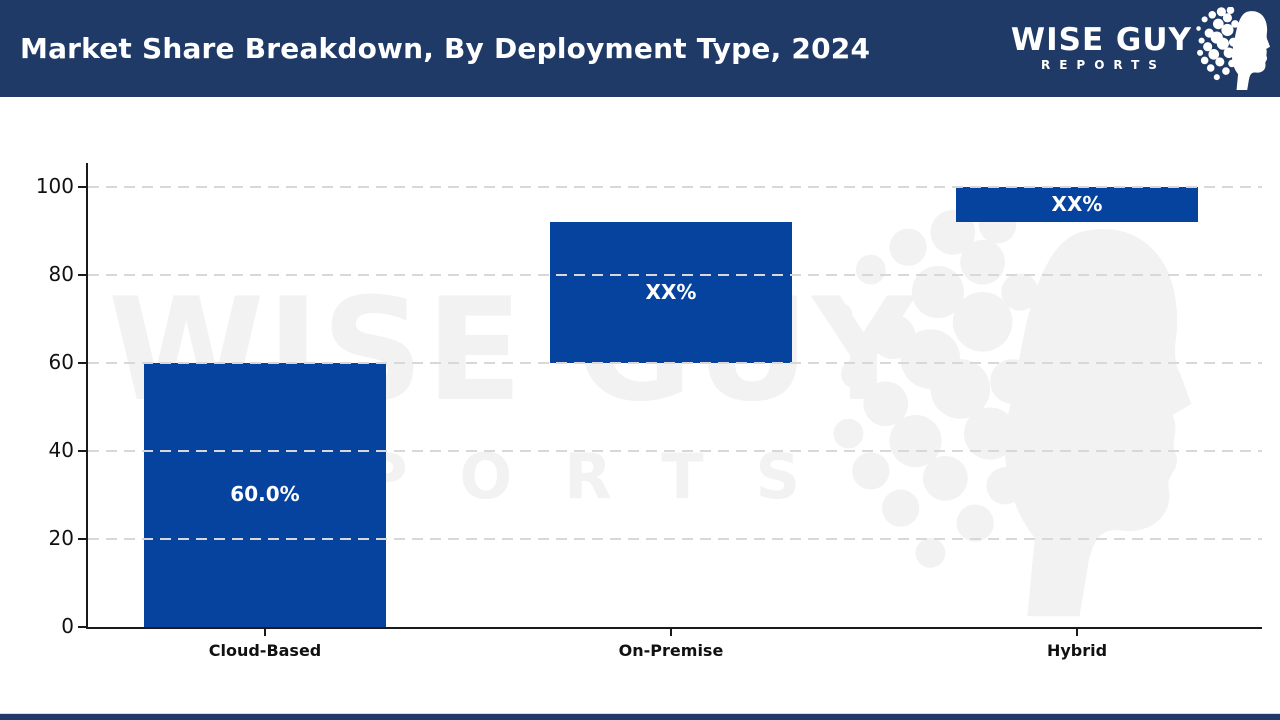 This screenshot has width=1280, height=720. I want to click on logo-face-icon, so click(1233, 48).